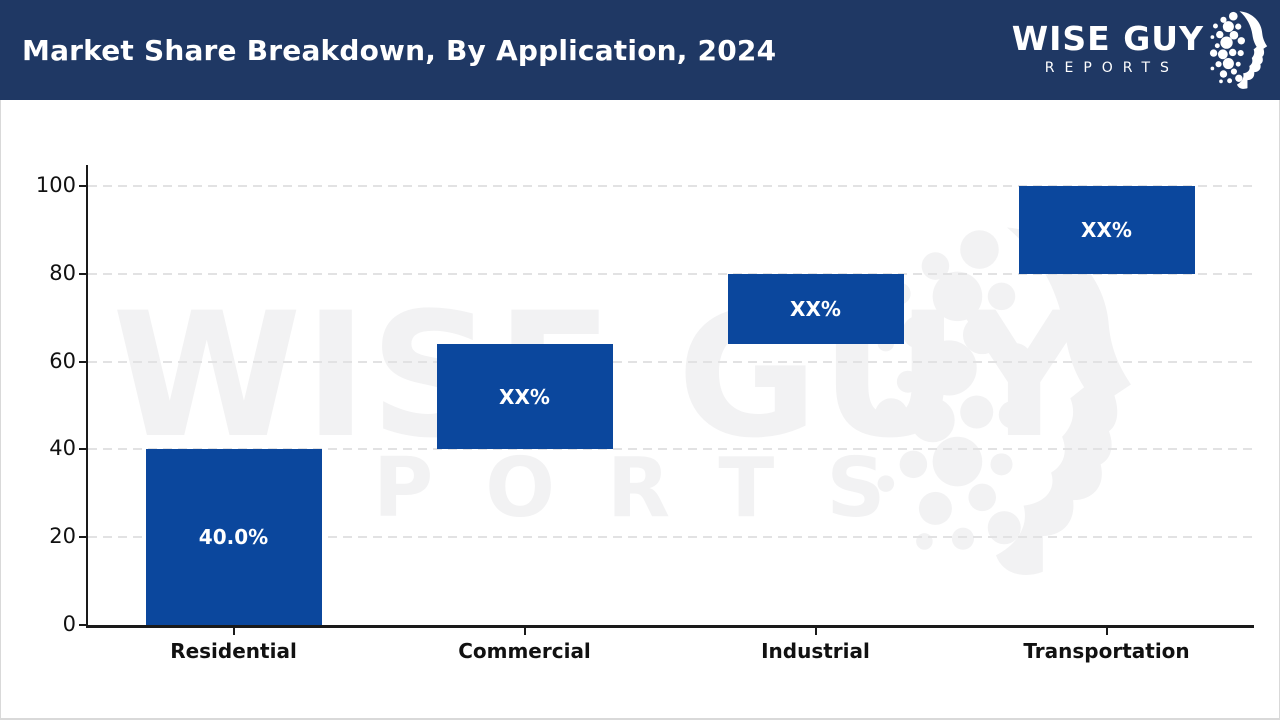 The height and width of the screenshot is (720, 1280). Describe the element at coordinates (69, 624) in the screenshot. I see `y-tick-label: 0` at that location.